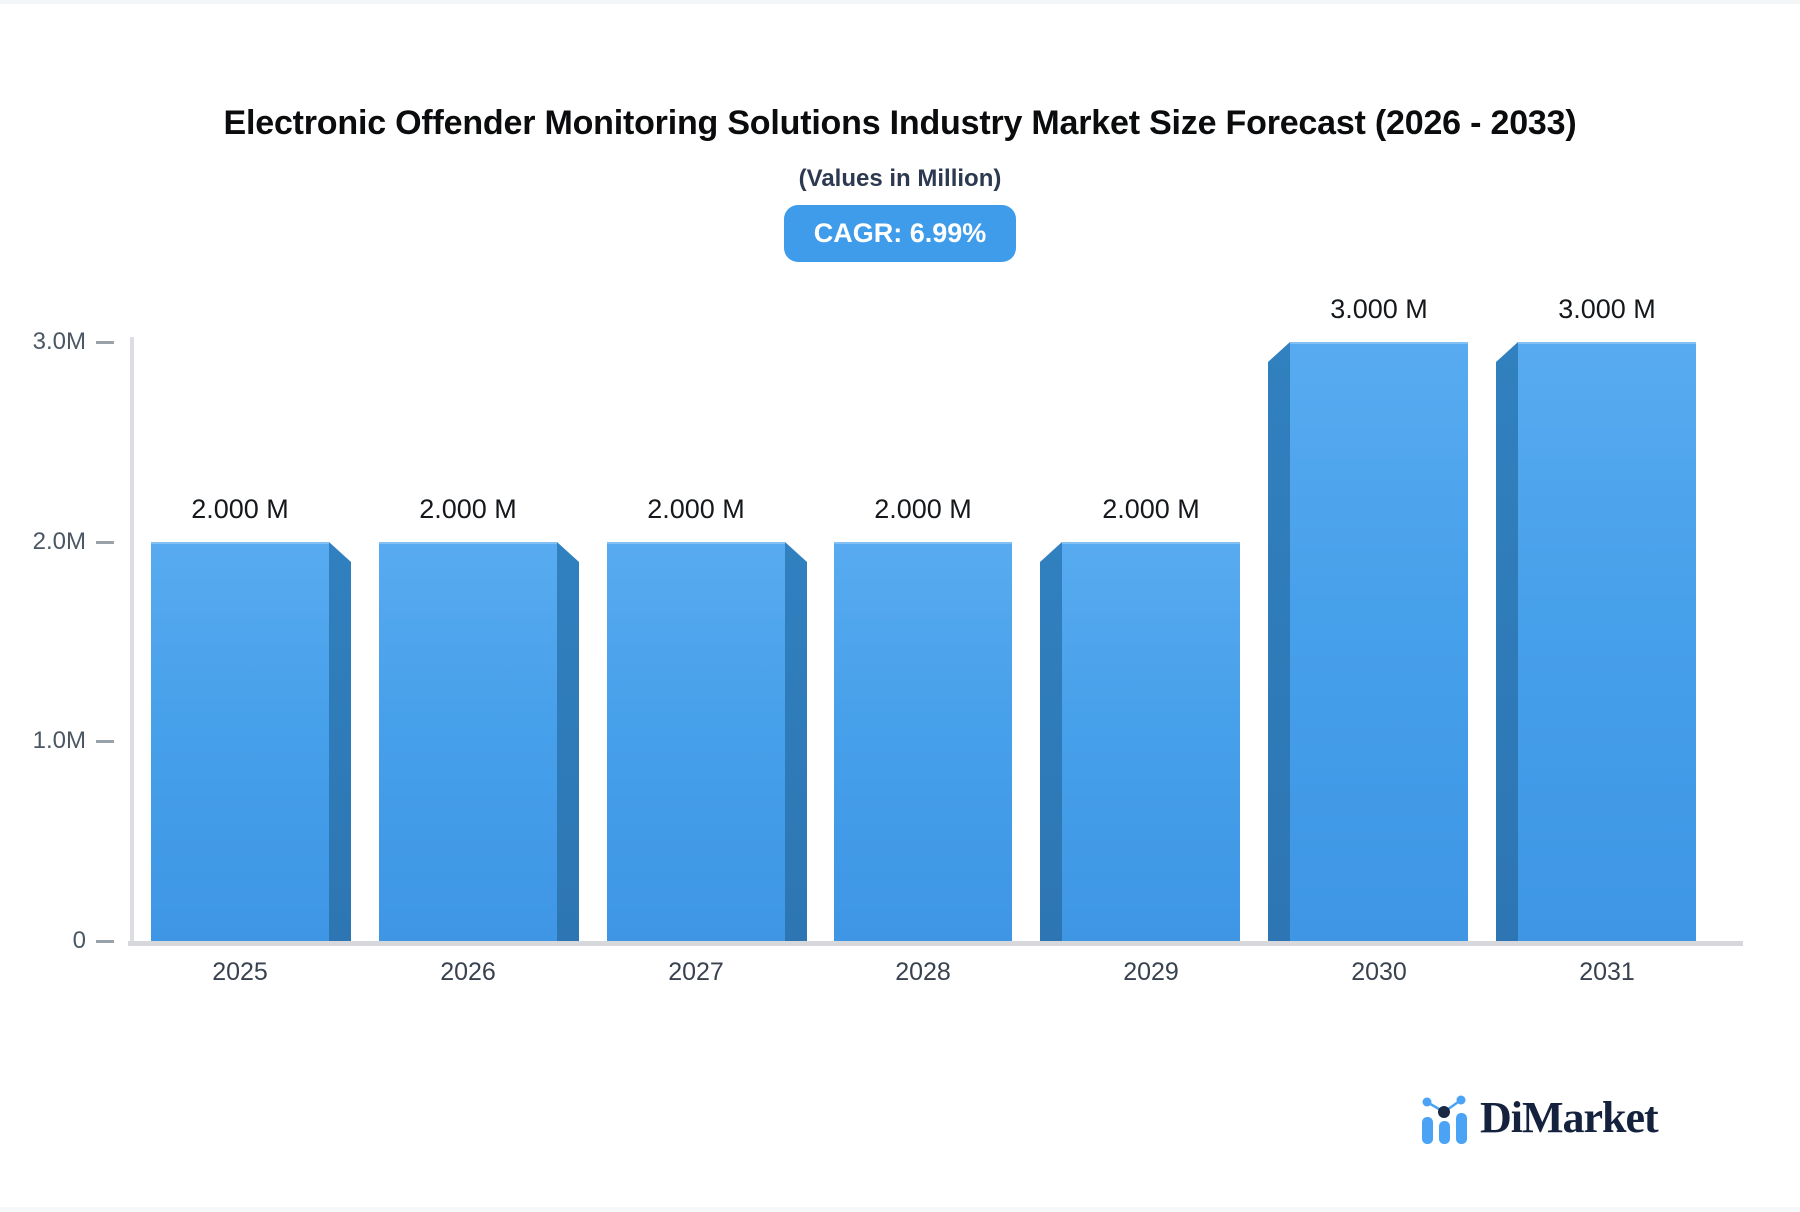 Image resolution: width=1800 pixels, height=1212 pixels. Describe the element at coordinates (696, 972) in the screenshot. I see `x-tick-label-2027: 2027` at that location.